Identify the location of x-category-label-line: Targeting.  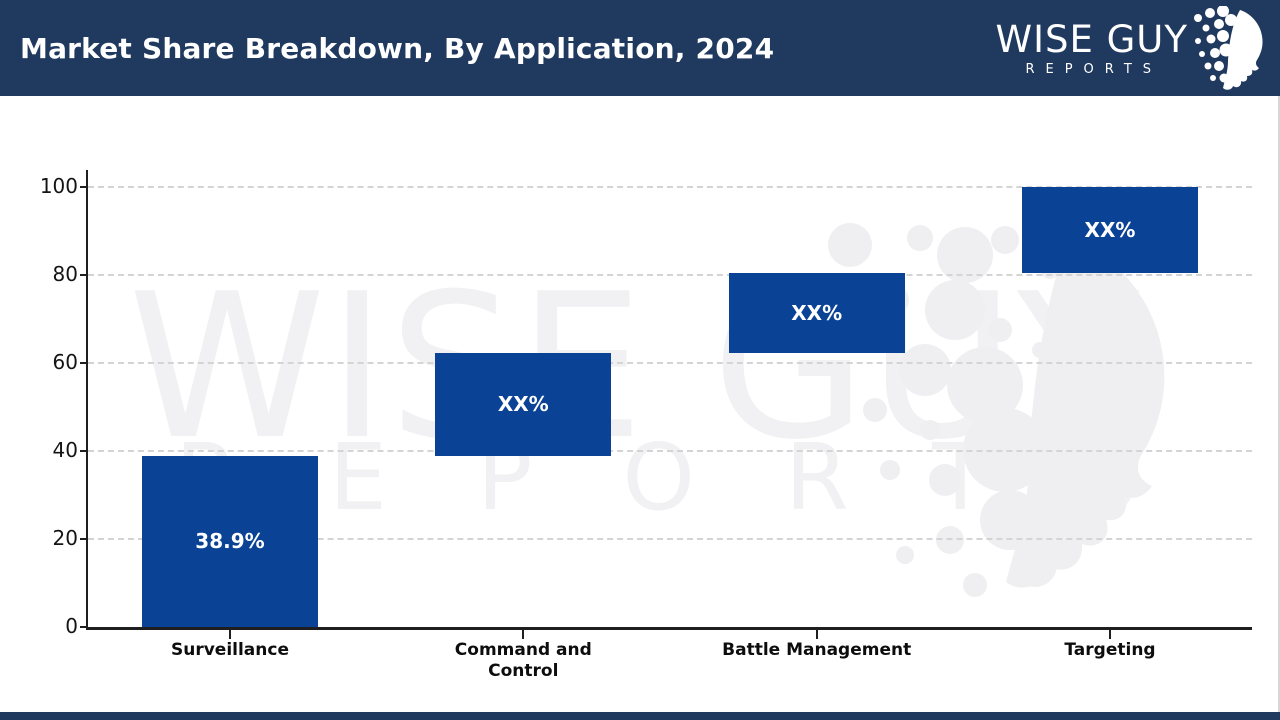
(1110, 650).